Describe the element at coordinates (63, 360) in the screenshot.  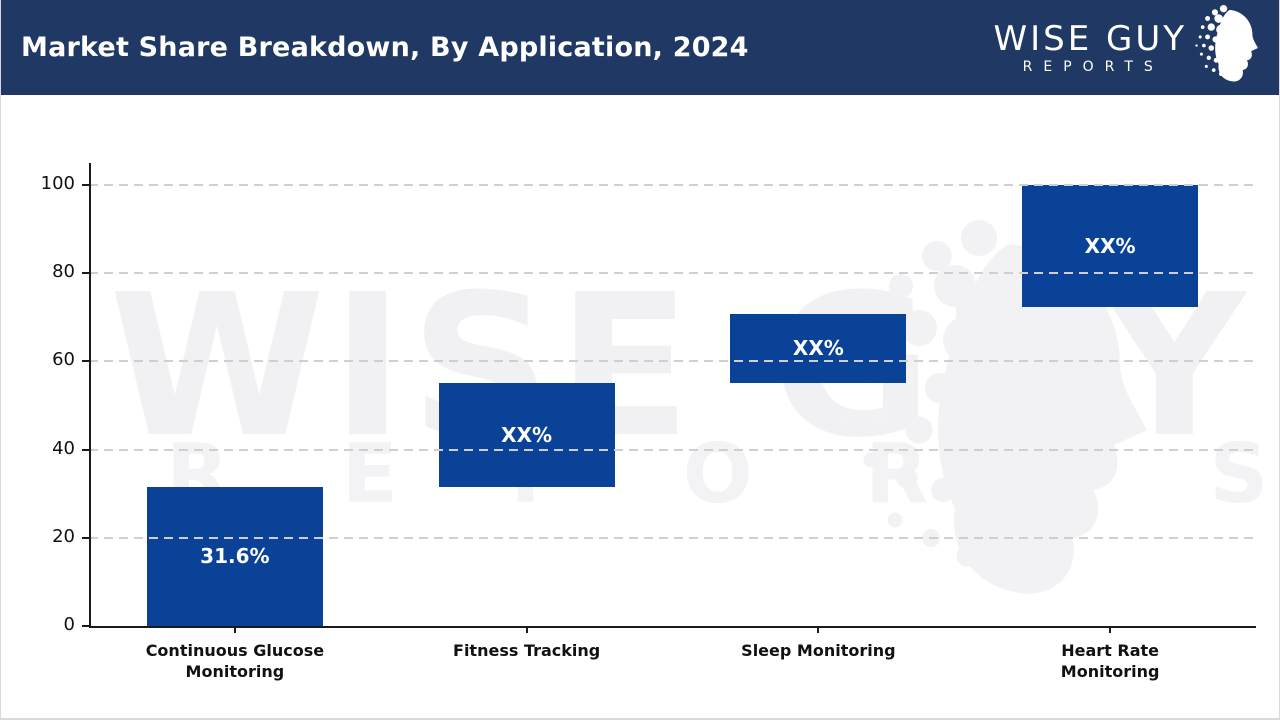
I see `y-tick-label: 60` at that location.